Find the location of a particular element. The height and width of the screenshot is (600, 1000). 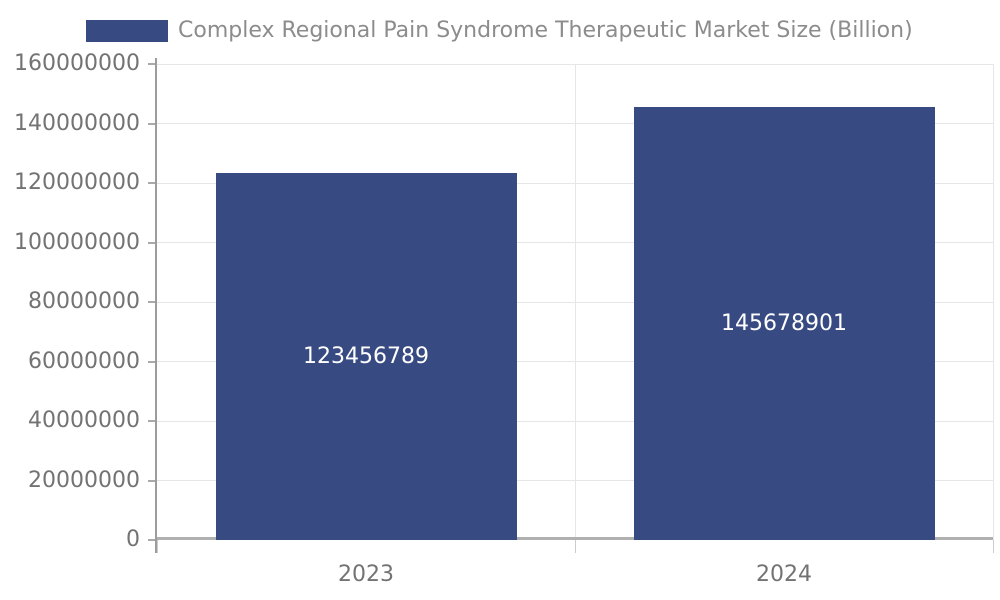

bar-value-label: 145678901 is located at coordinates (784, 323).